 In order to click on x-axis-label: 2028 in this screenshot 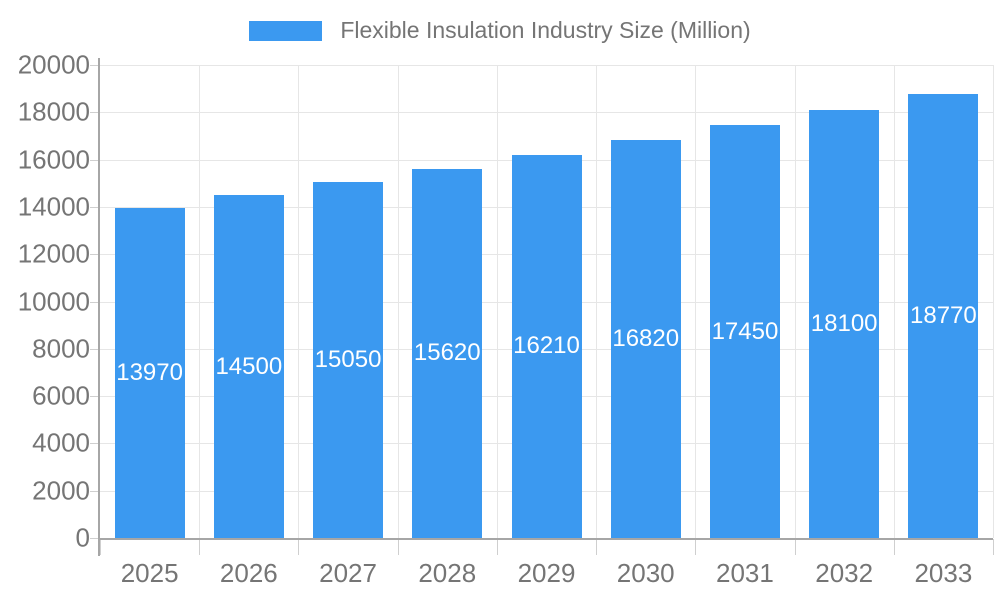, I will do `click(447, 573)`.